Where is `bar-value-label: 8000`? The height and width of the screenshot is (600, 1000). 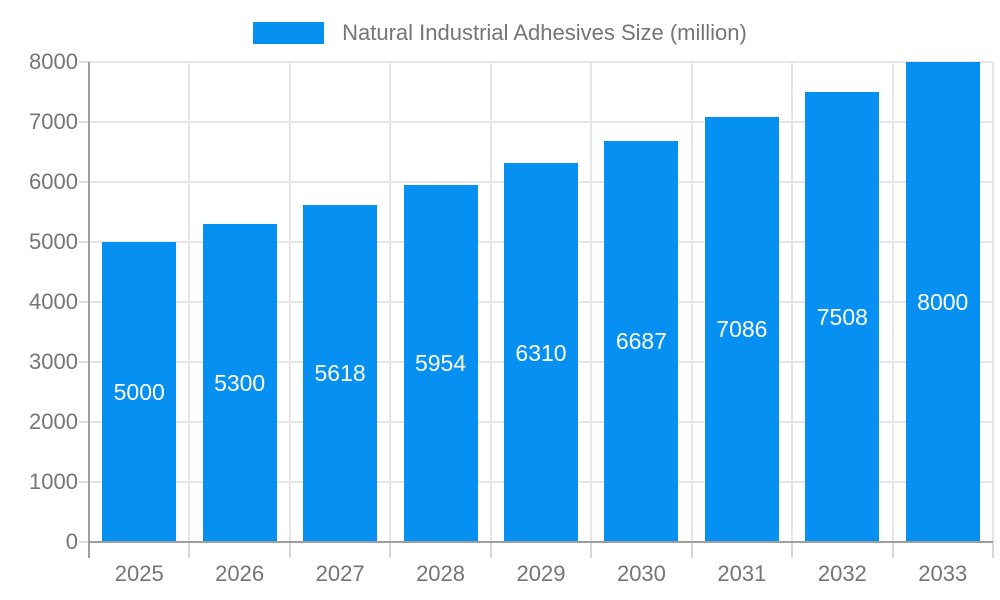 bar-value-label: 8000 is located at coordinates (943, 302).